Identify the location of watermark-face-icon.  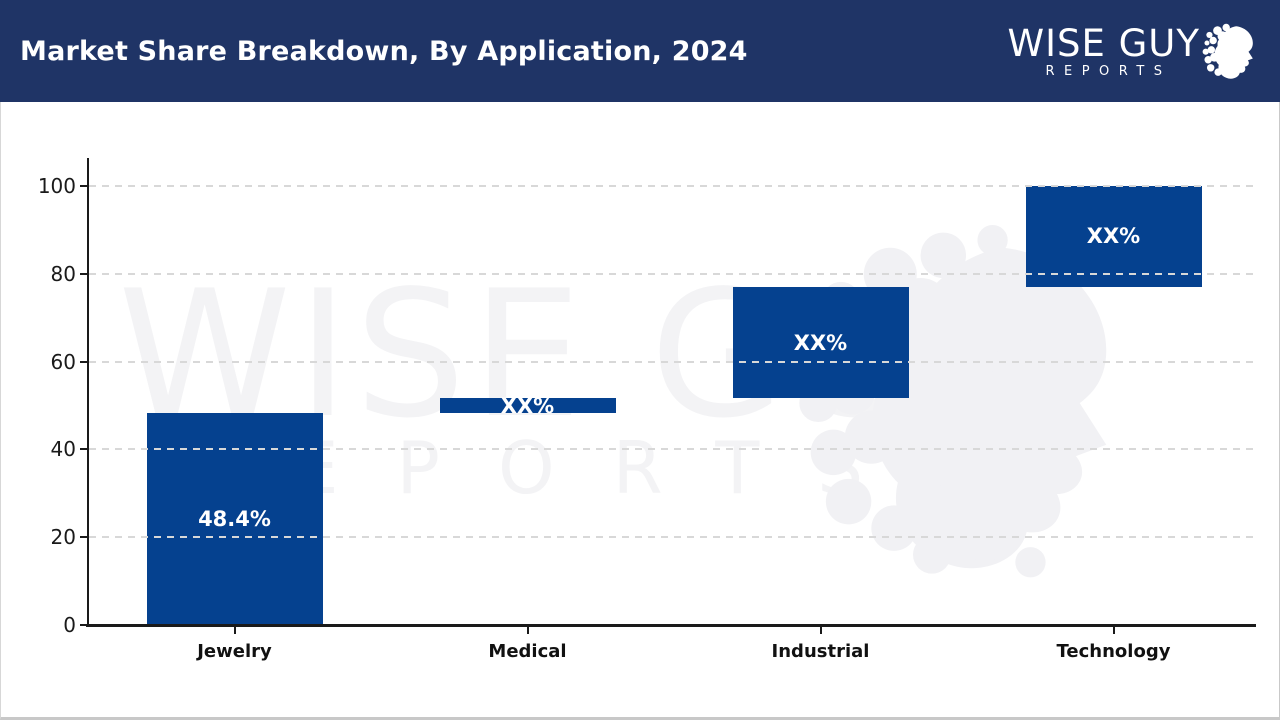
(953, 401).